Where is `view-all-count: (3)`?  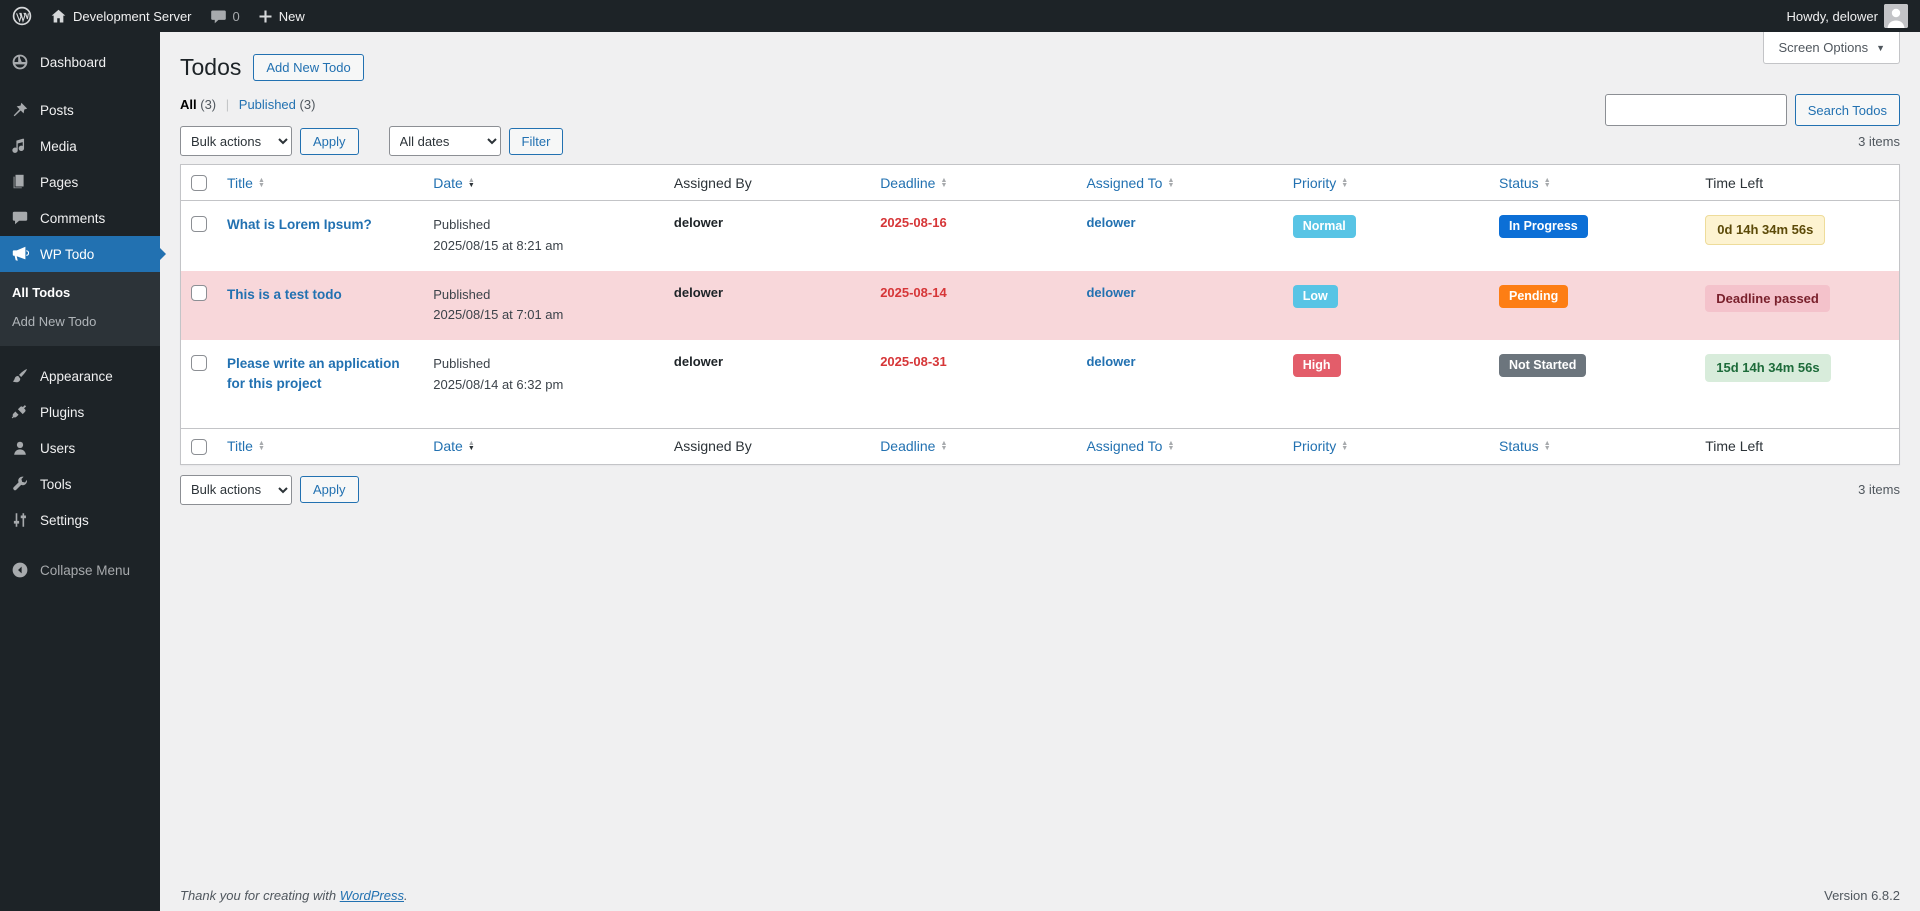 view-all-count: (3) is located at coordinates (208, 104).